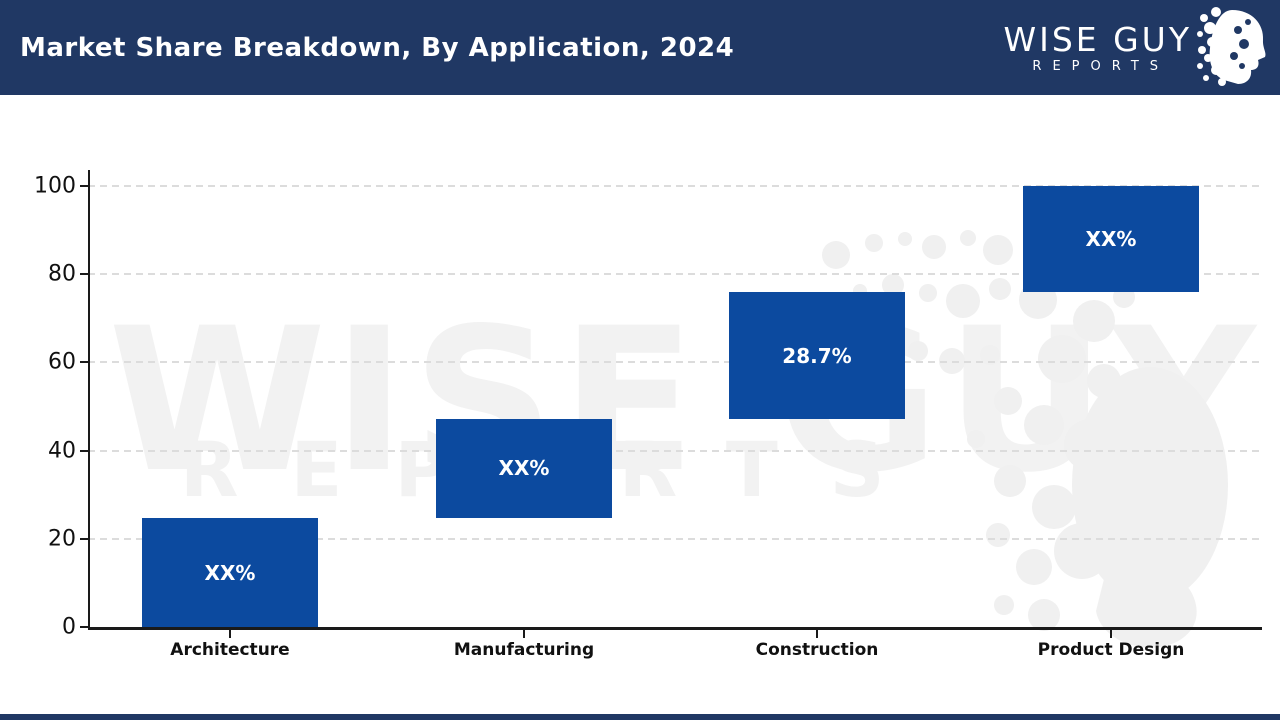 This screenshot has width=1280, height=720. What do you see at coordinates (524, 650) in the screenshot?
I see `x-category-label: Manufacturing` at bounding box center [524, 650].